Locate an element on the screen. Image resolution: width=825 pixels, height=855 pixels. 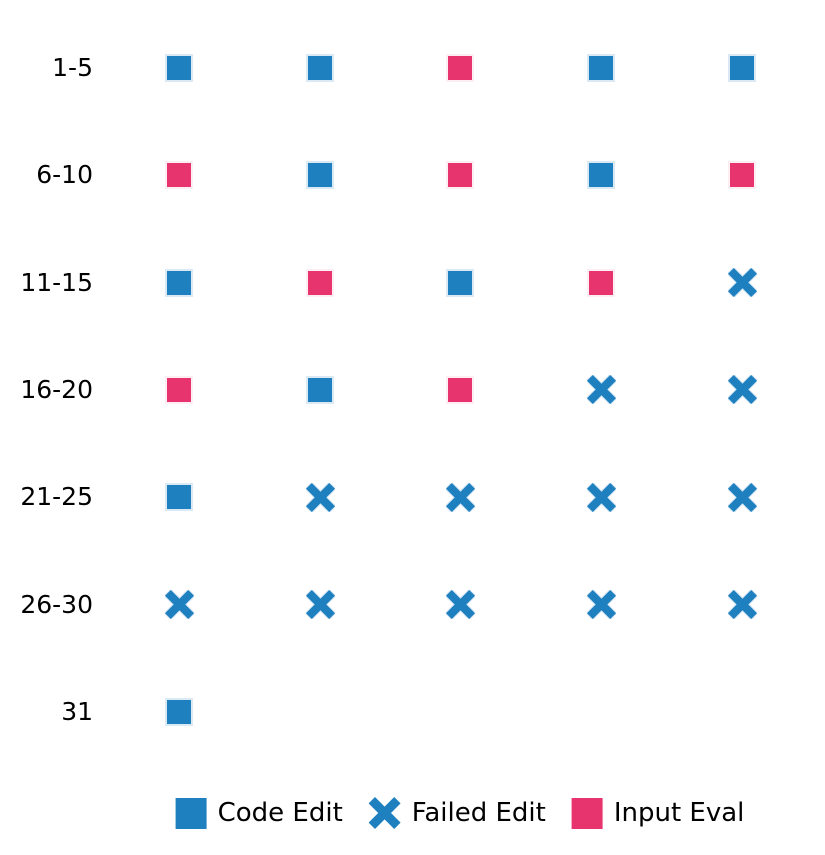
row-label-16-20: 16-20 is located at coordinates (56, 389).